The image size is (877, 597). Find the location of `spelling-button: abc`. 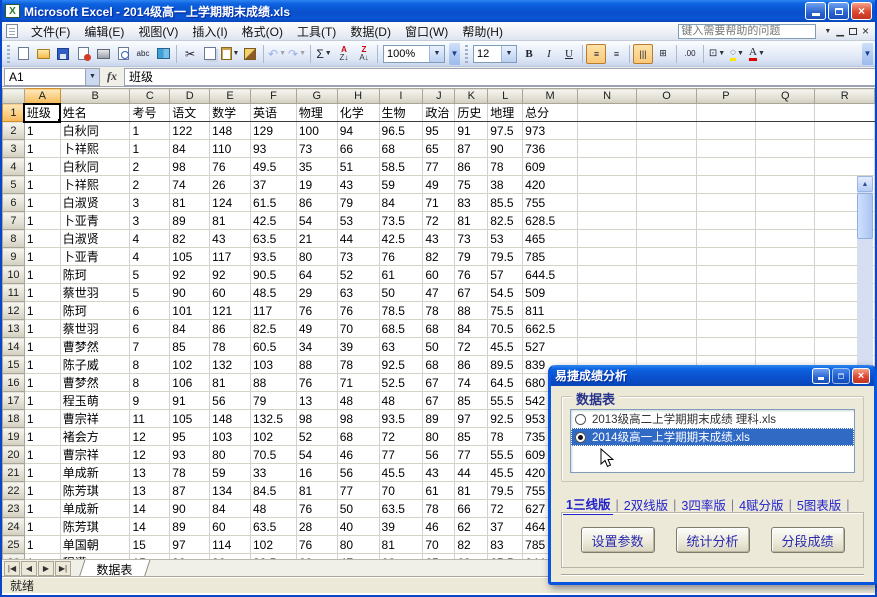

spelling-button: abc is located at coordinates (143, 53).